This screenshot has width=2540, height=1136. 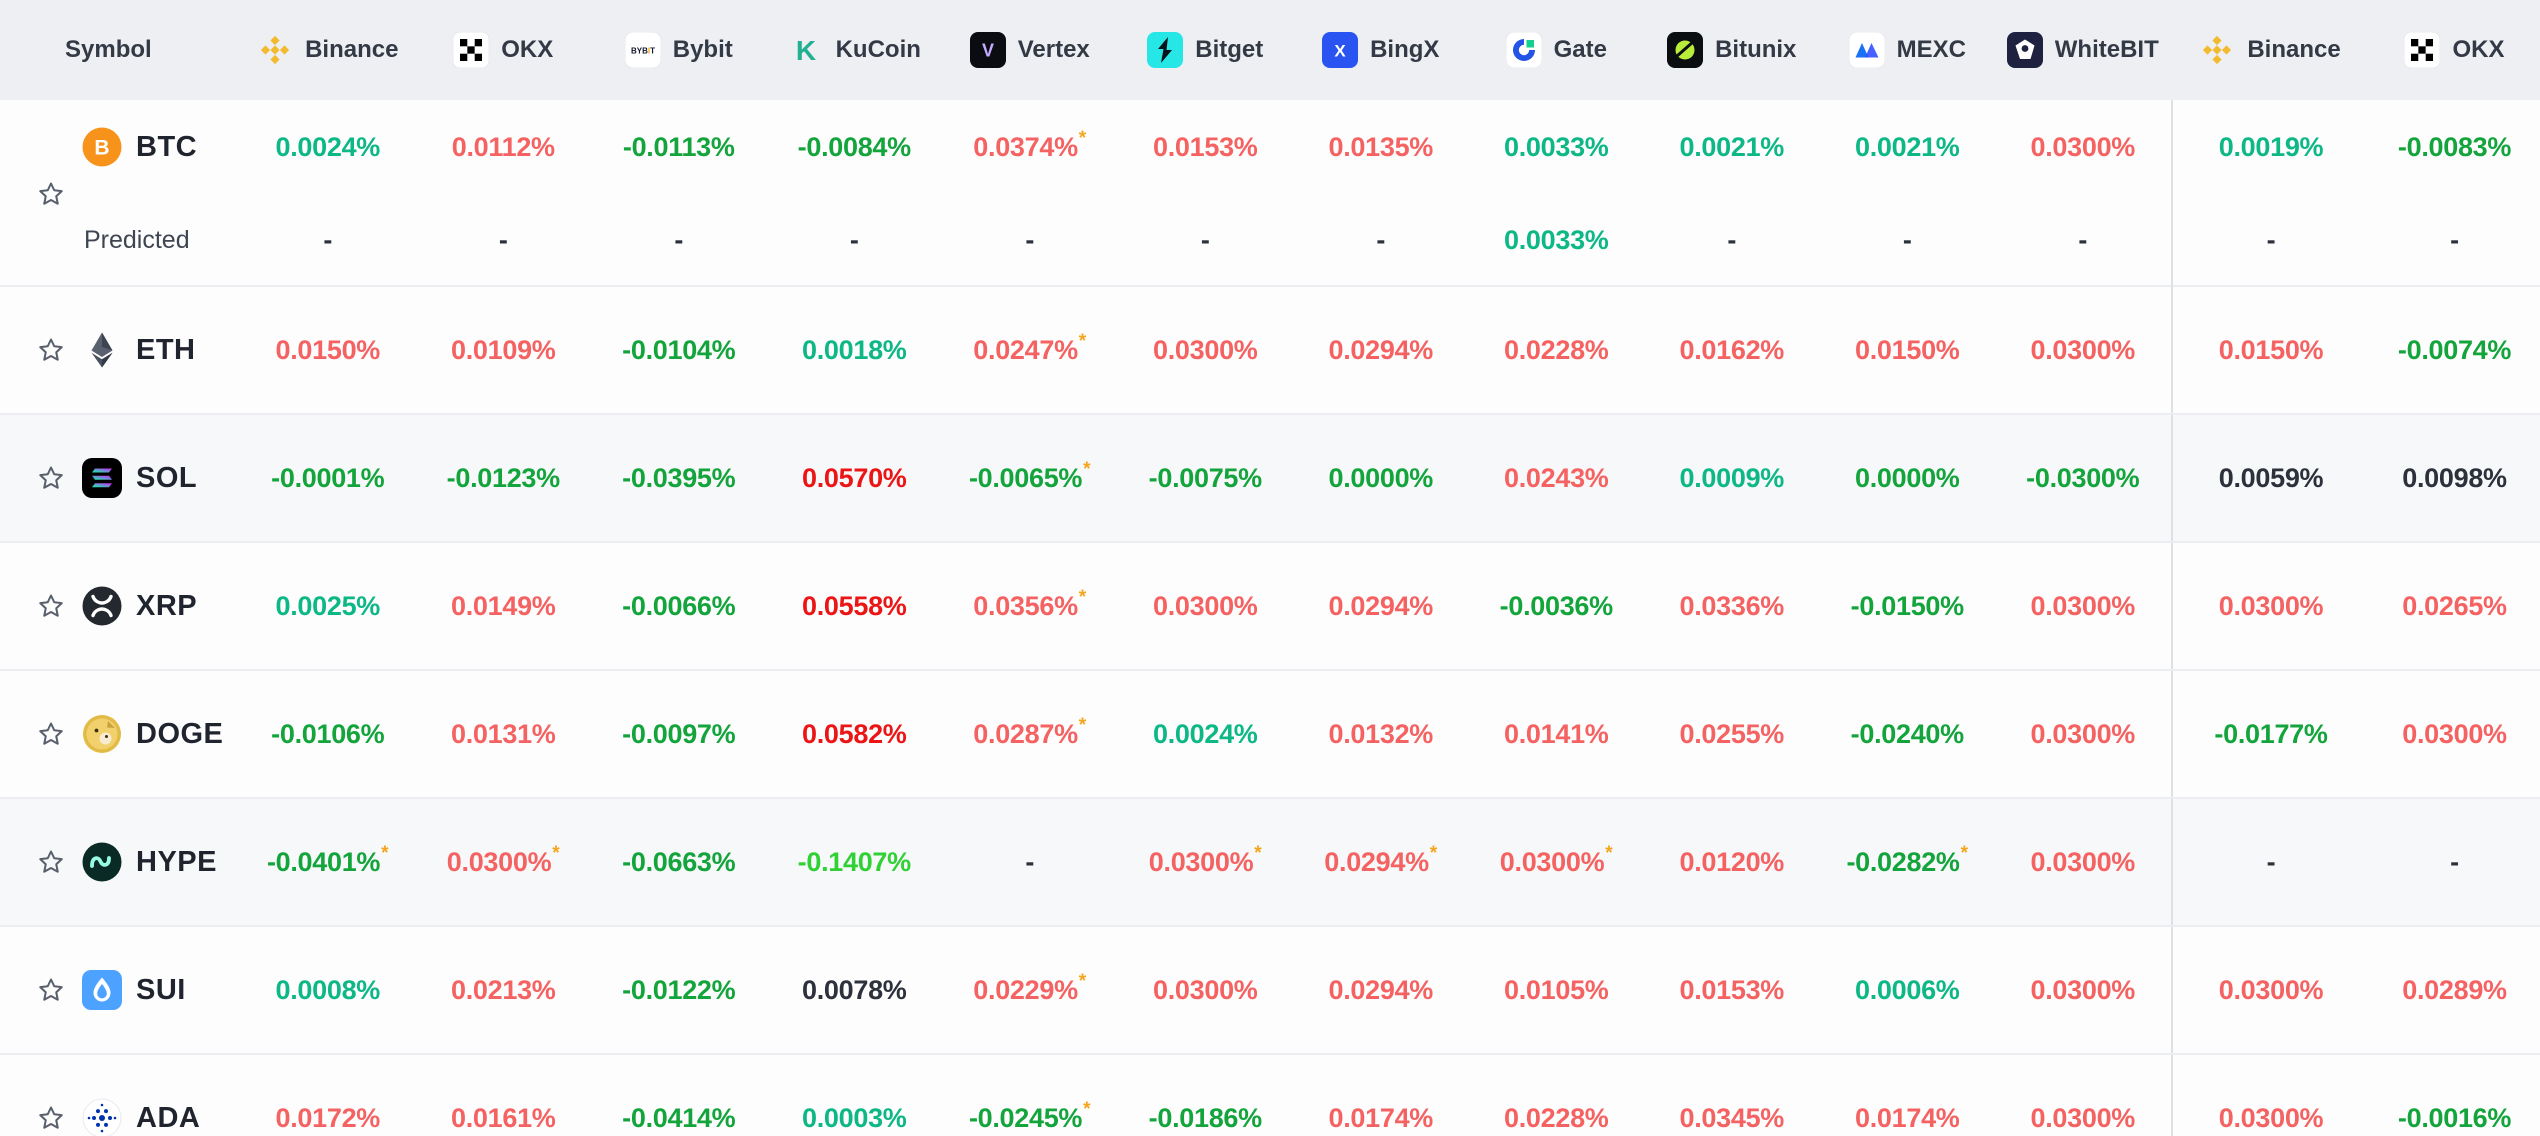 I want to click on rate-cell: 0.0059%, so click(x=2270, y=478).